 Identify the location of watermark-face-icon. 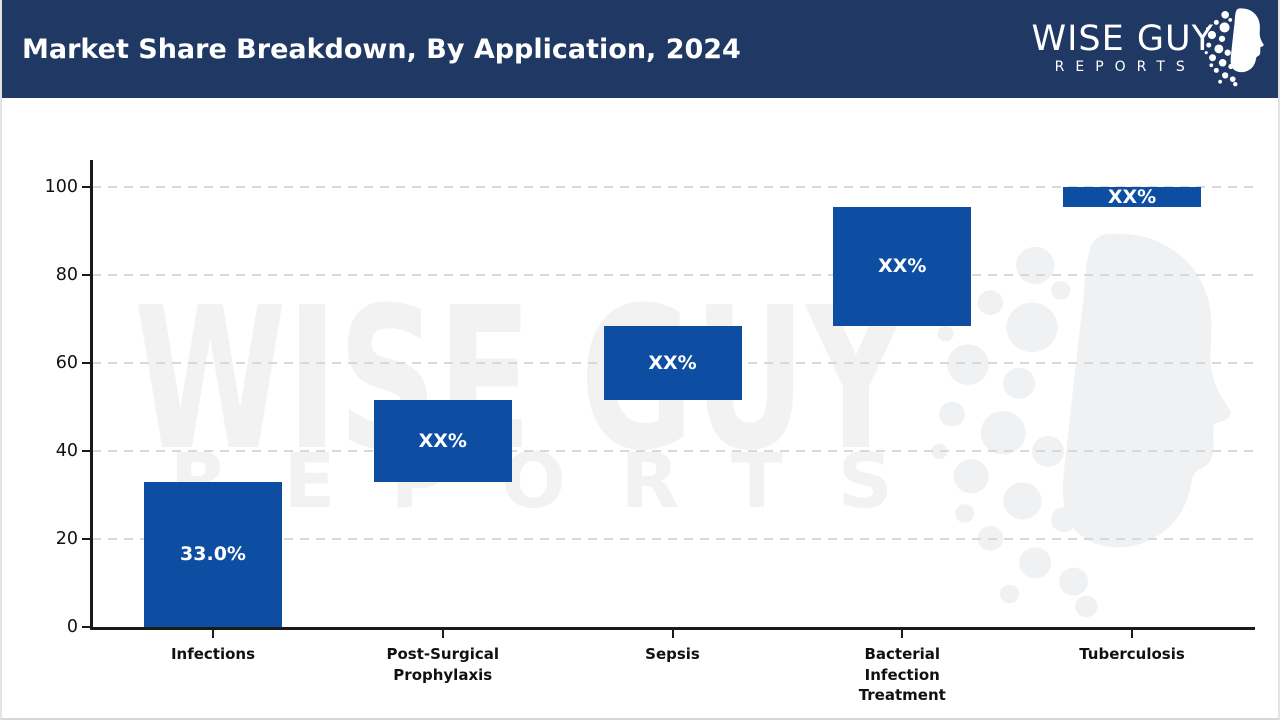
(1081, 425).